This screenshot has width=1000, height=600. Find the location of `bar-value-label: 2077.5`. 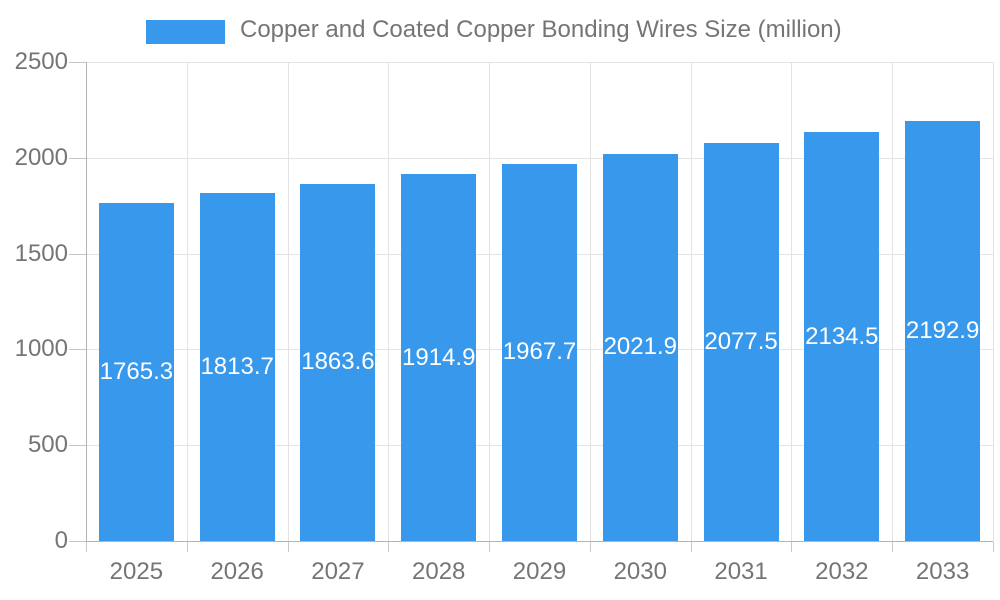

bar-value-label: 2077.5 is located at coordinates (741, 341).